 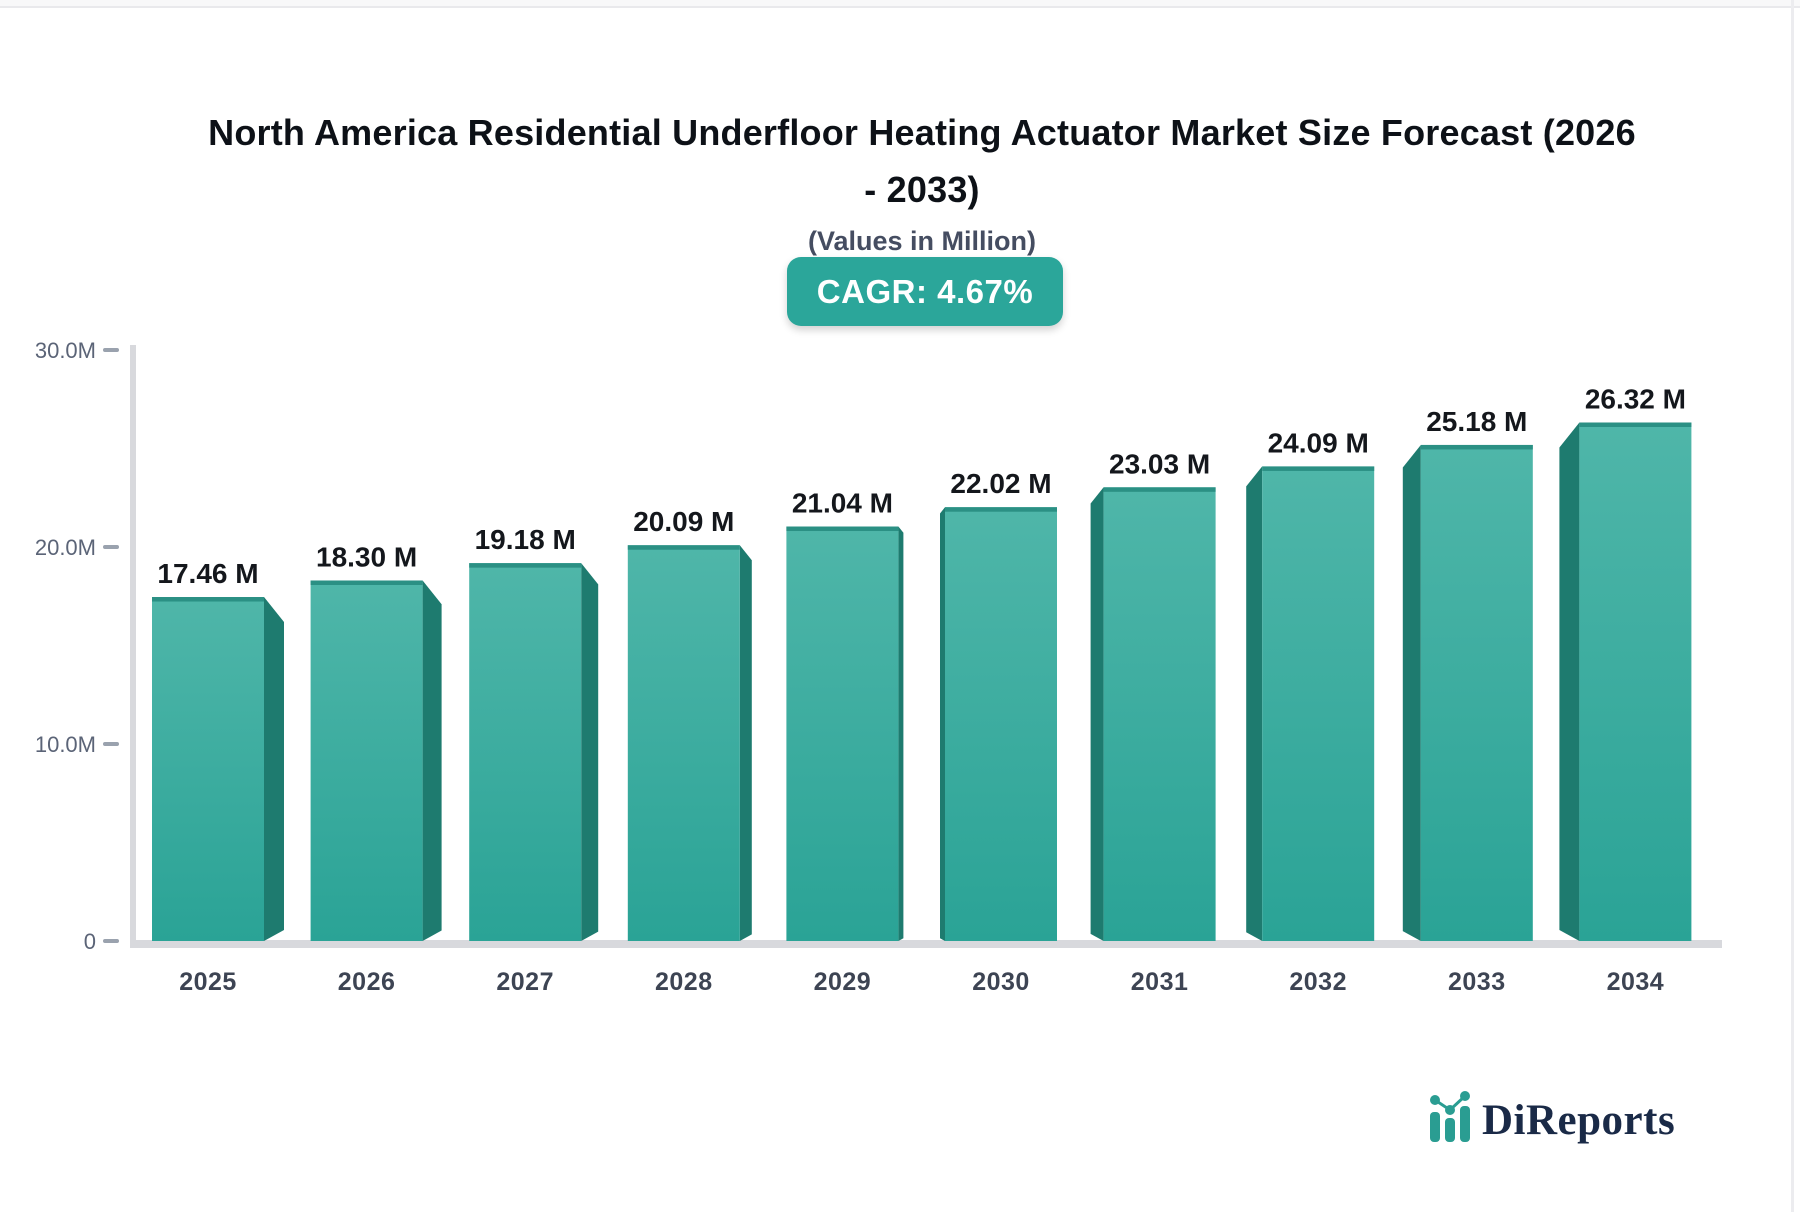 I want to click on bar-value-label: 23.03 M, so click(x=1159, y=463).